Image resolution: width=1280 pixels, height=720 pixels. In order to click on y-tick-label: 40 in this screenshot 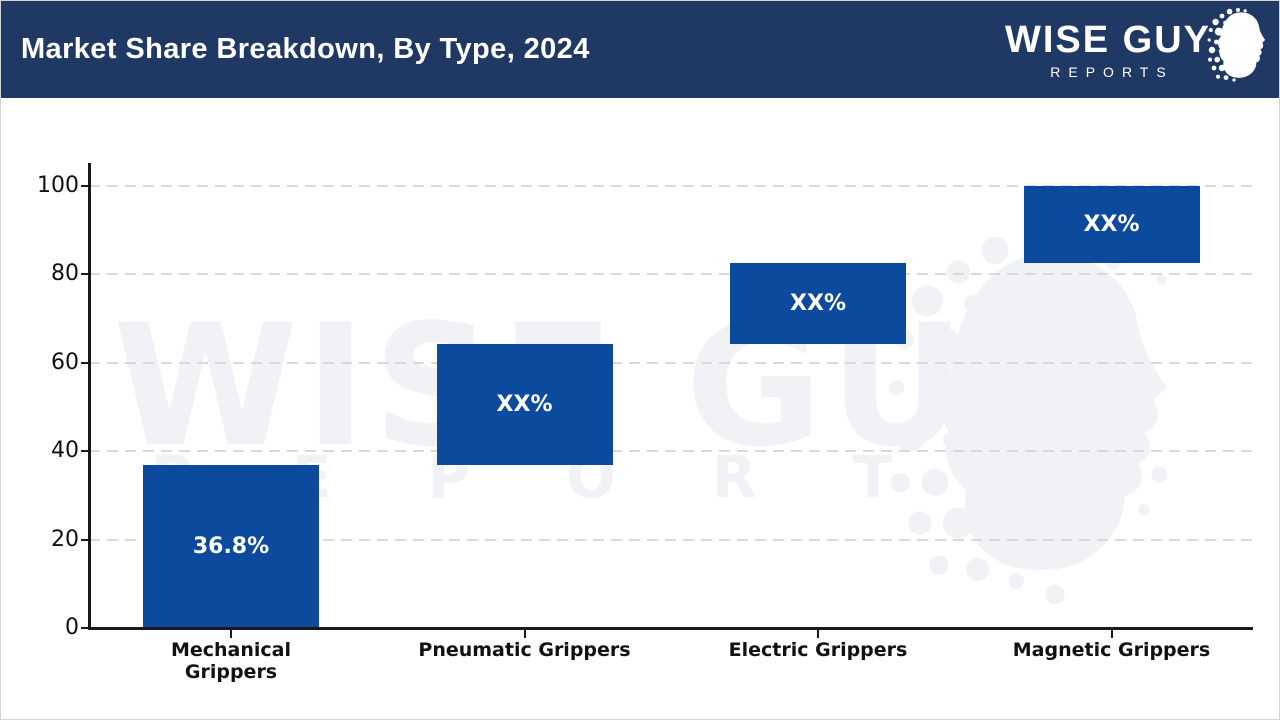, I will do `click(65, 451)`.